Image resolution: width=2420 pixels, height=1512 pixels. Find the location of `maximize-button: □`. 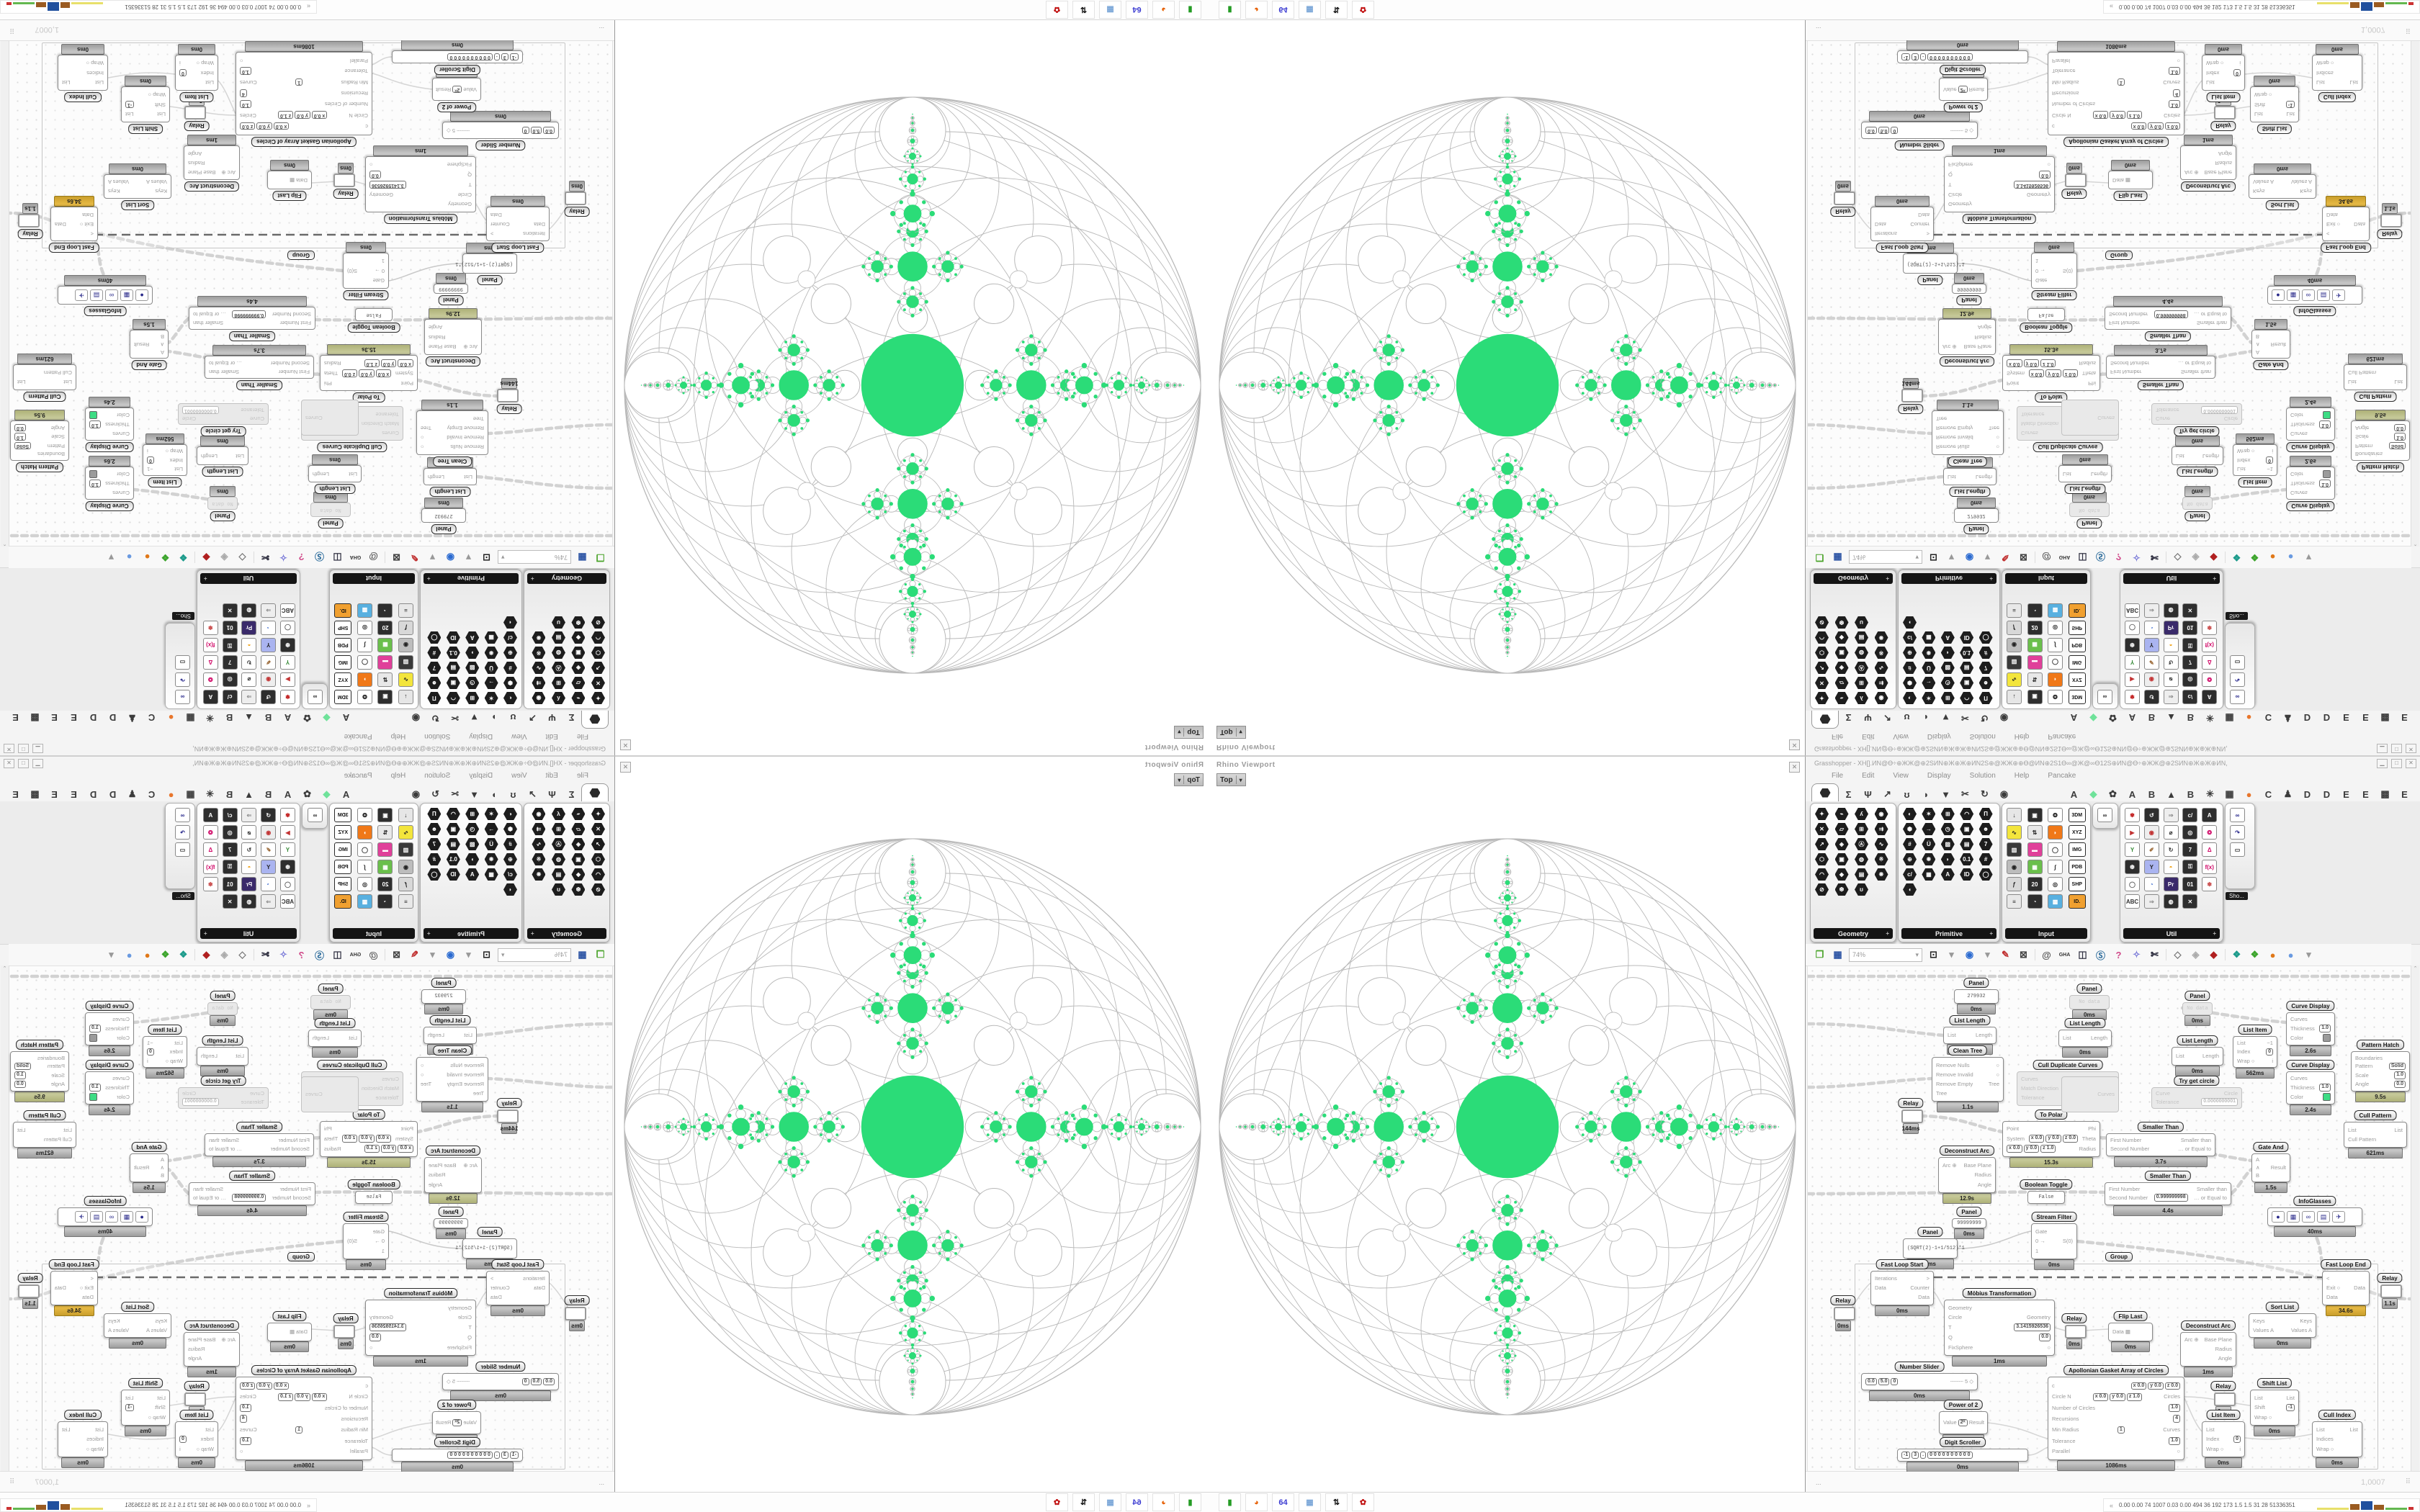

maximize-button: □ is located at coordinates (2396, 749).